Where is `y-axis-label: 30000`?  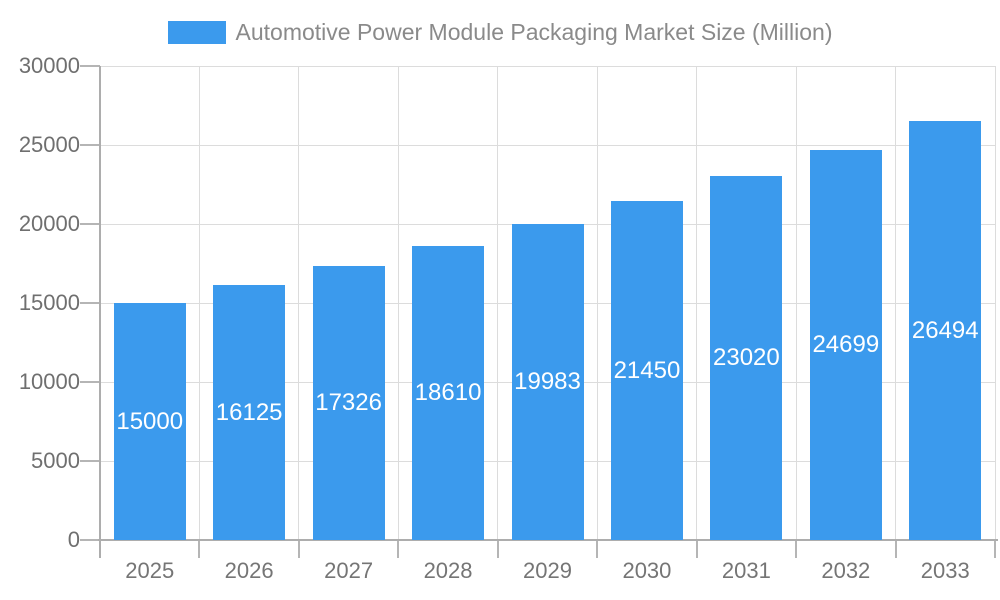
y-axis-label: 30000 is located at coordinates (49, 65).